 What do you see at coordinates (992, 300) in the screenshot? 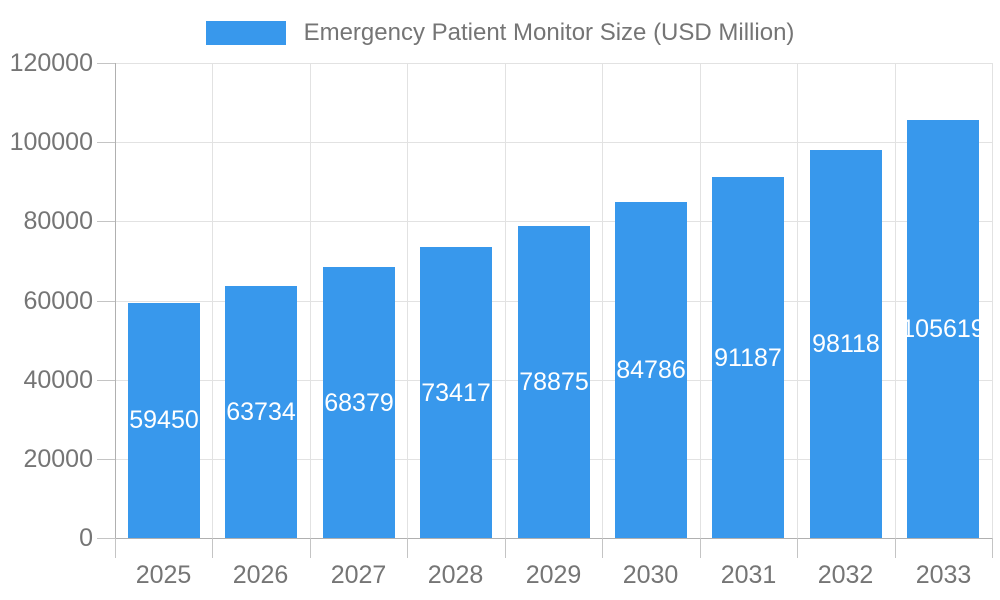
I see `plot-border-right` at bounding box center [992, 300].